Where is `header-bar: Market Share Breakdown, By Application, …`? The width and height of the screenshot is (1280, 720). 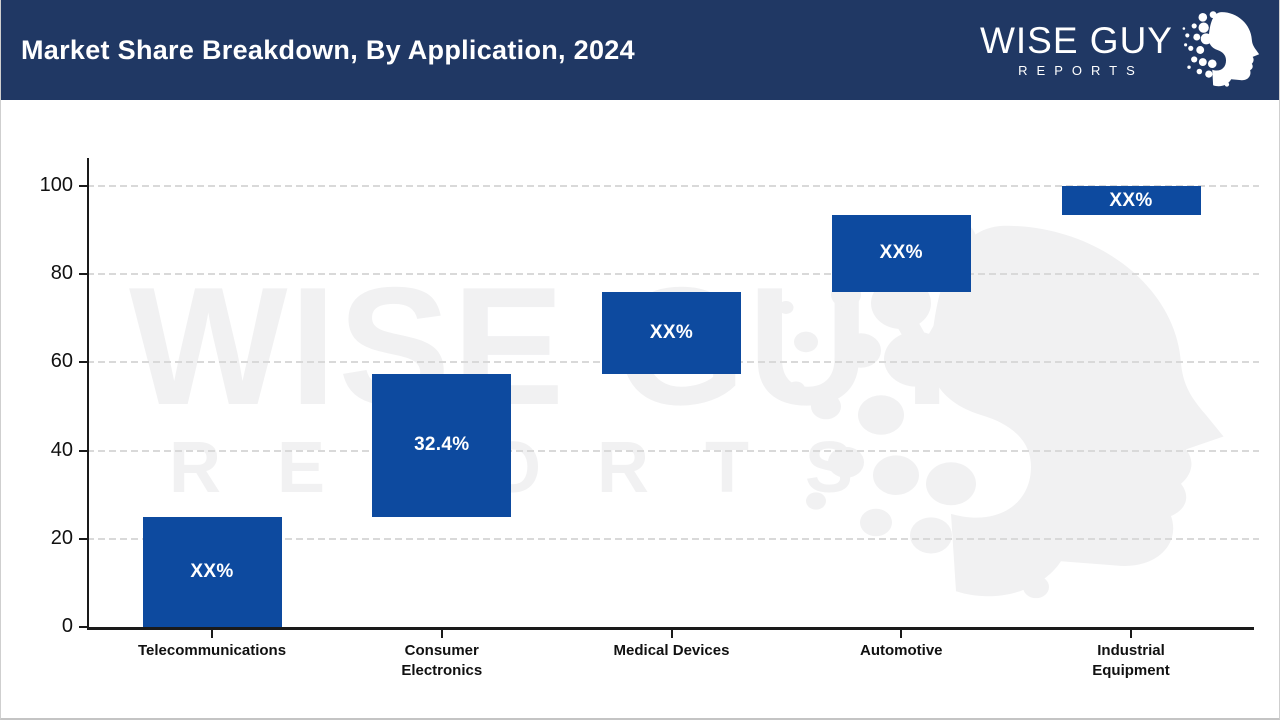
header-bar: Market Share Breakdown, By Application, … is located at coordinates (640, 50).